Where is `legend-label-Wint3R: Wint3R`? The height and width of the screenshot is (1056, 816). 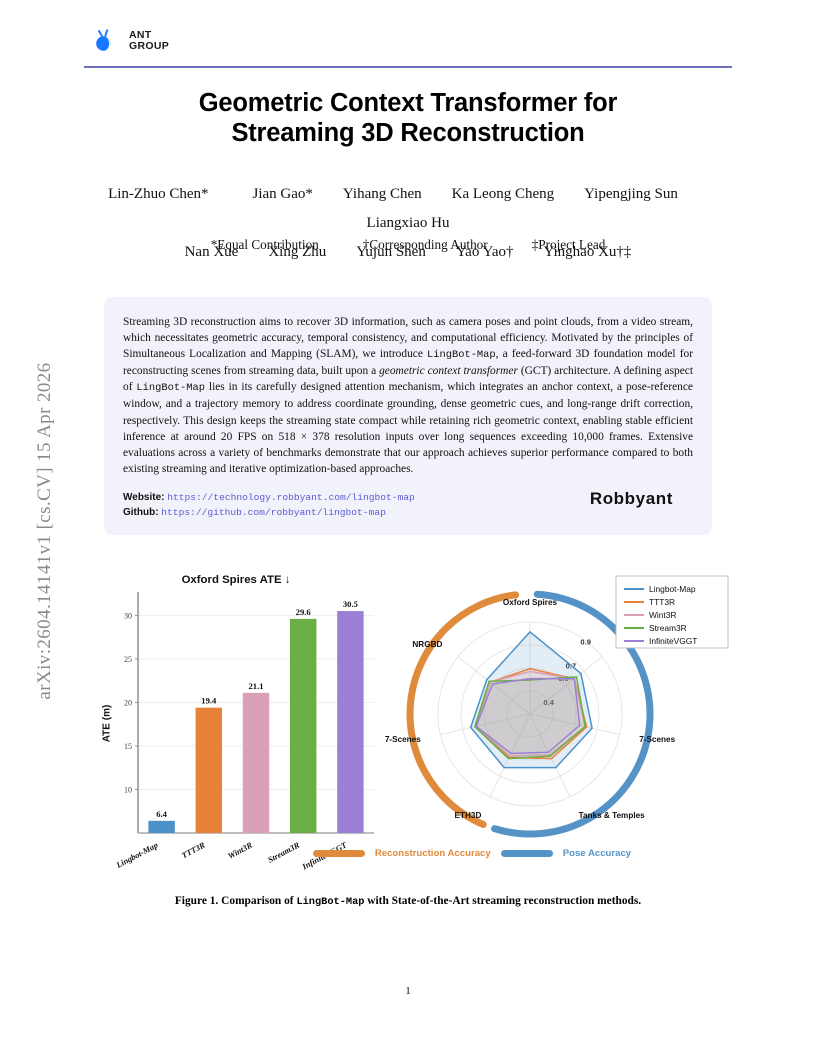
legend-label-Wint3R: Wint3R is located at coordinates (662, 615).